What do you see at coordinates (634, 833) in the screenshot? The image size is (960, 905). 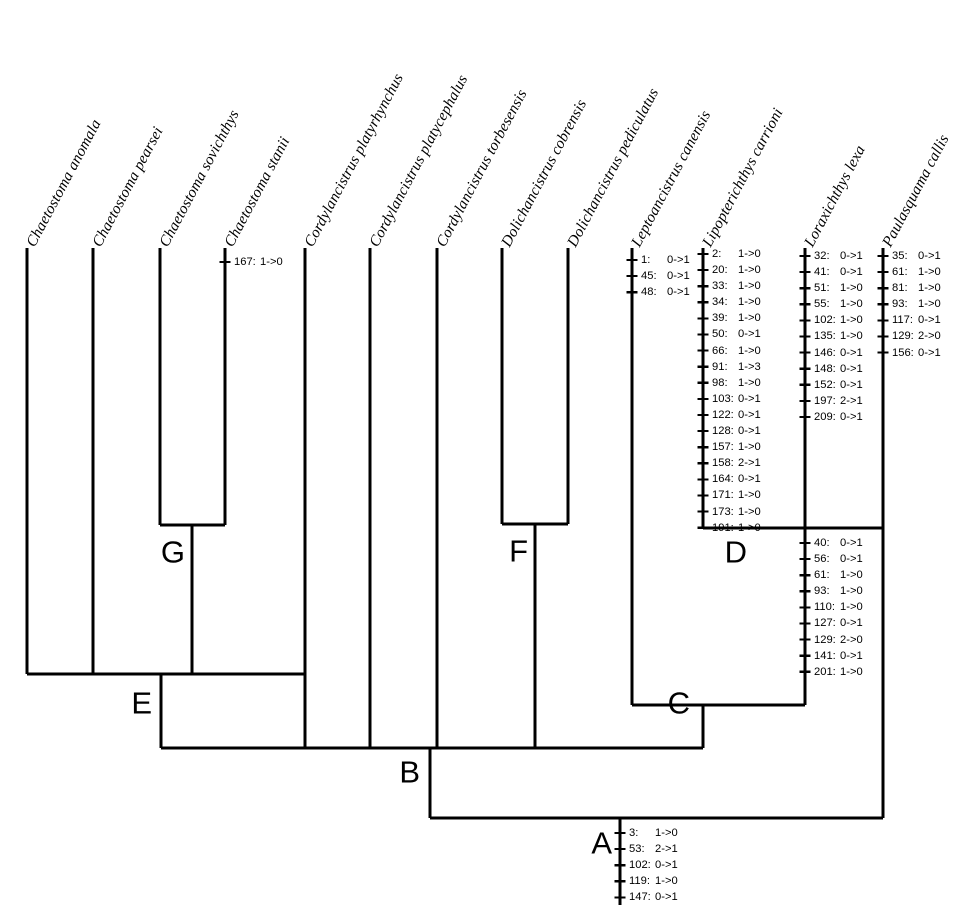 I see `character-number: 3:` at bounding box center [634, 833].